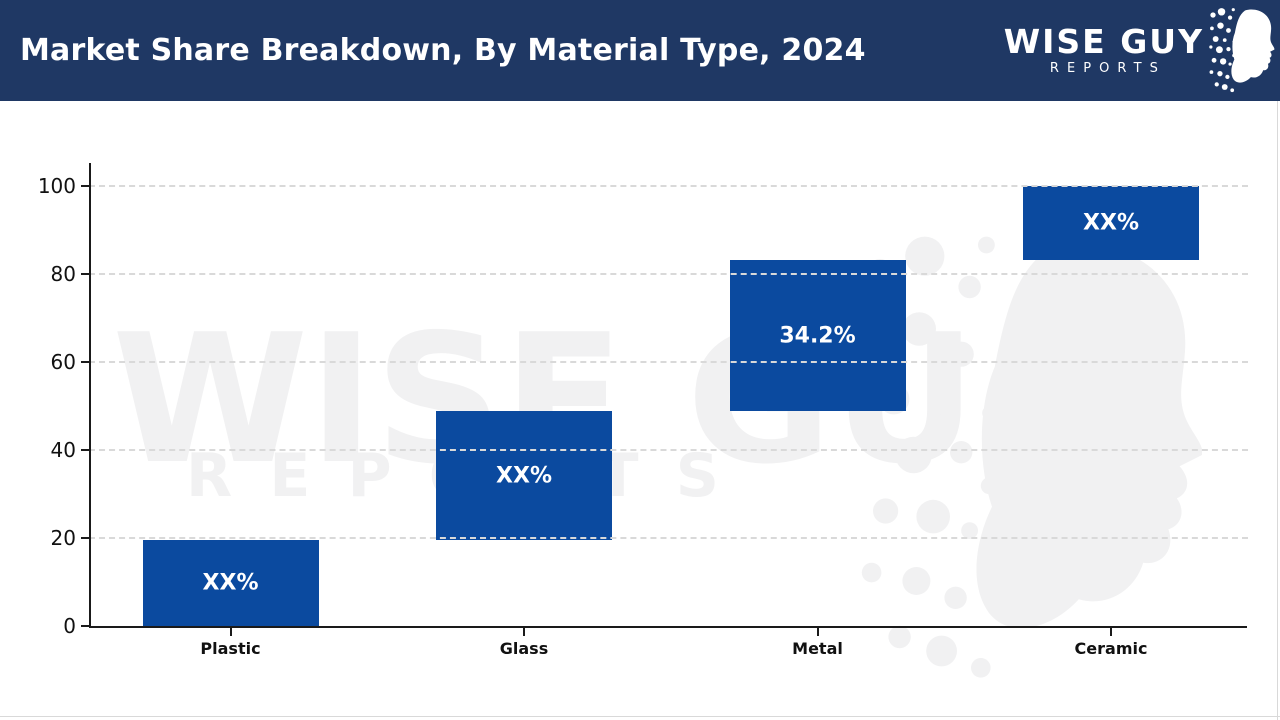 The width and height of the screenshot is (1280, 720). What do you see at coordinates (668, 627) in the screenshot?
I see `x-axis-line` at bounding box center [668, 627].